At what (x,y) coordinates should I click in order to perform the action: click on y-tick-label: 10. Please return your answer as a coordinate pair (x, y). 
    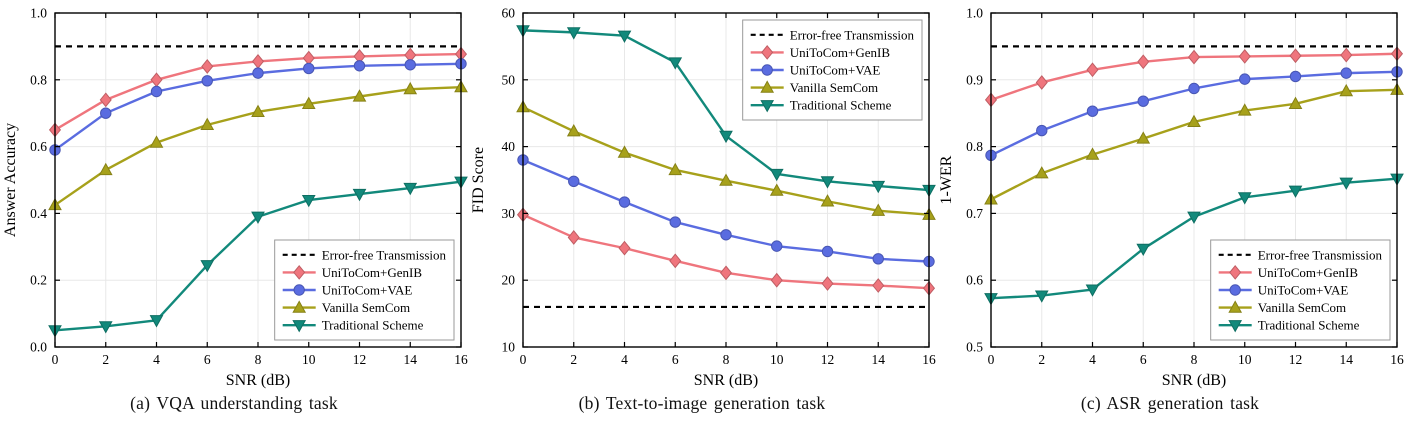
    Looking at the image, I should click on (509, 347).